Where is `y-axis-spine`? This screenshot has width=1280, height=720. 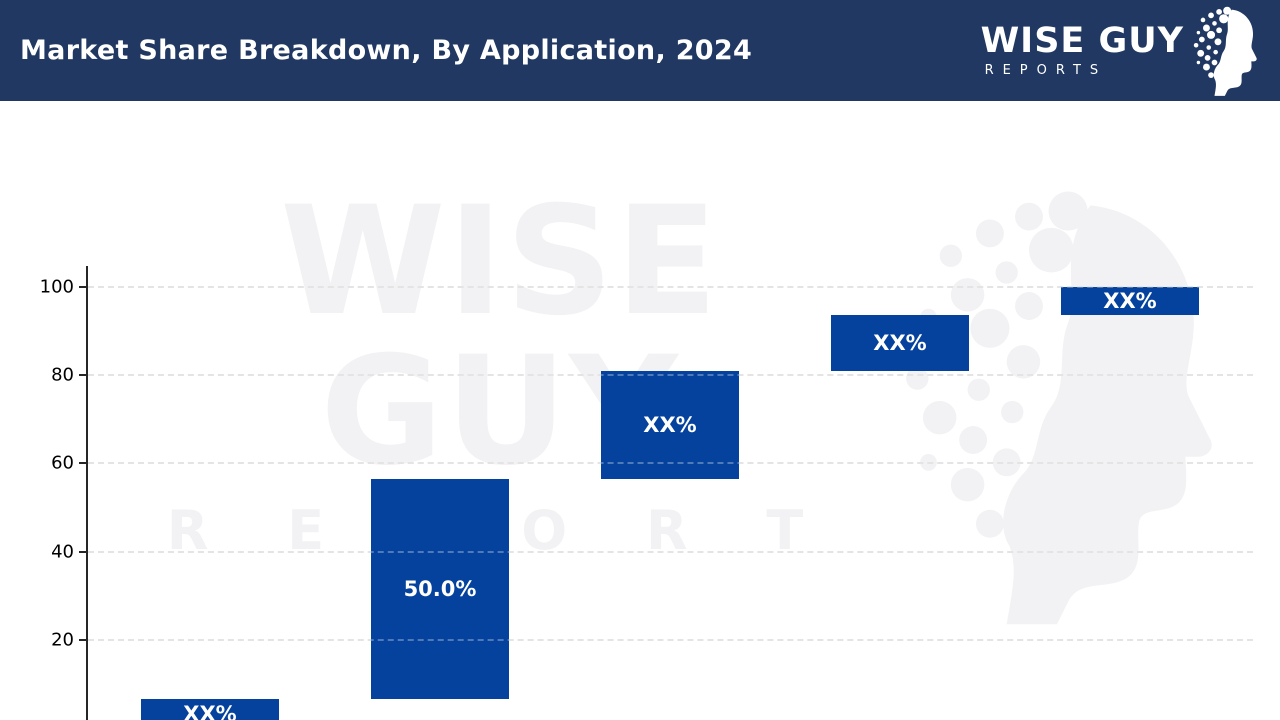
y-axis-spine is located at coordinates (87, 493).